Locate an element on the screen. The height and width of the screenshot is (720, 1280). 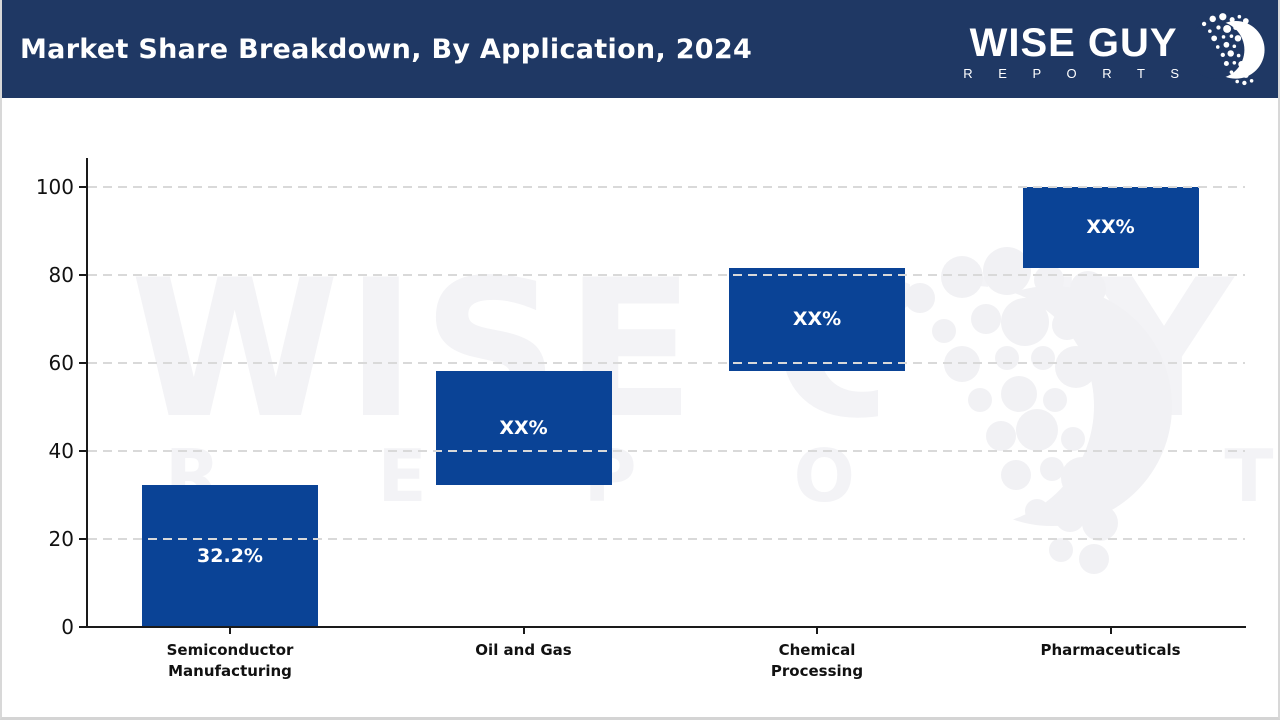
bar-2: XX% is located at coordinates (523, 428).